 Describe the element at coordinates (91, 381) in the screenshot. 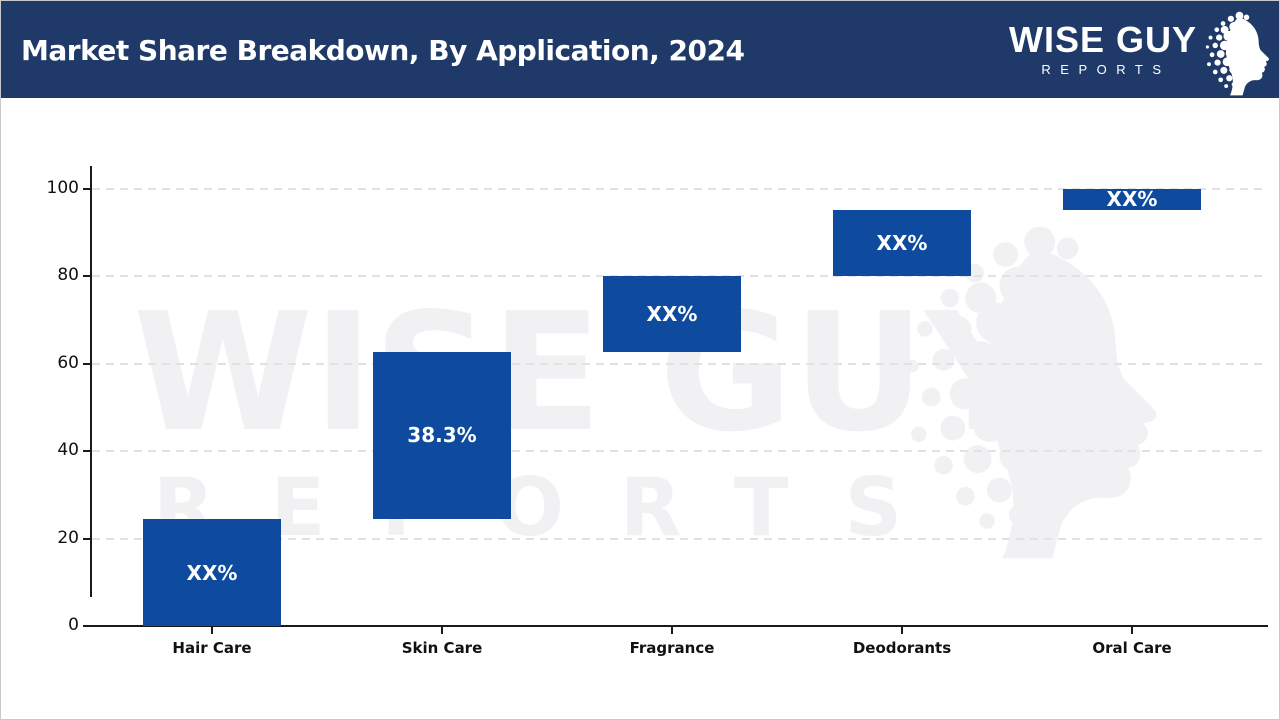

I see `y-axis-line` at that location.